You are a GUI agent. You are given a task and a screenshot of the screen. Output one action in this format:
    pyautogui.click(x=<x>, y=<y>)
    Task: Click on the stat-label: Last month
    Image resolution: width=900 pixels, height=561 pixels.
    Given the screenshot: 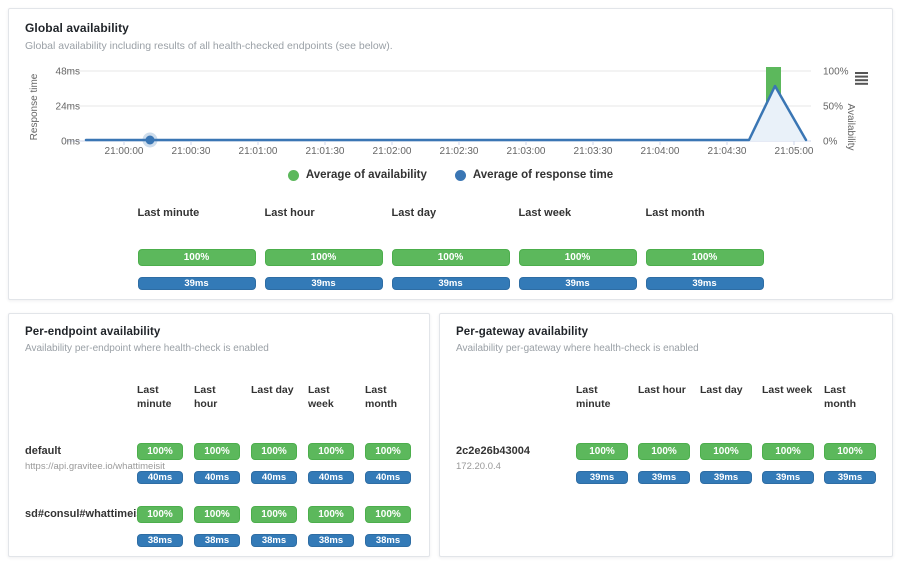 What is the action you would take?
    pyautogui.click(x=675, y=213)
    